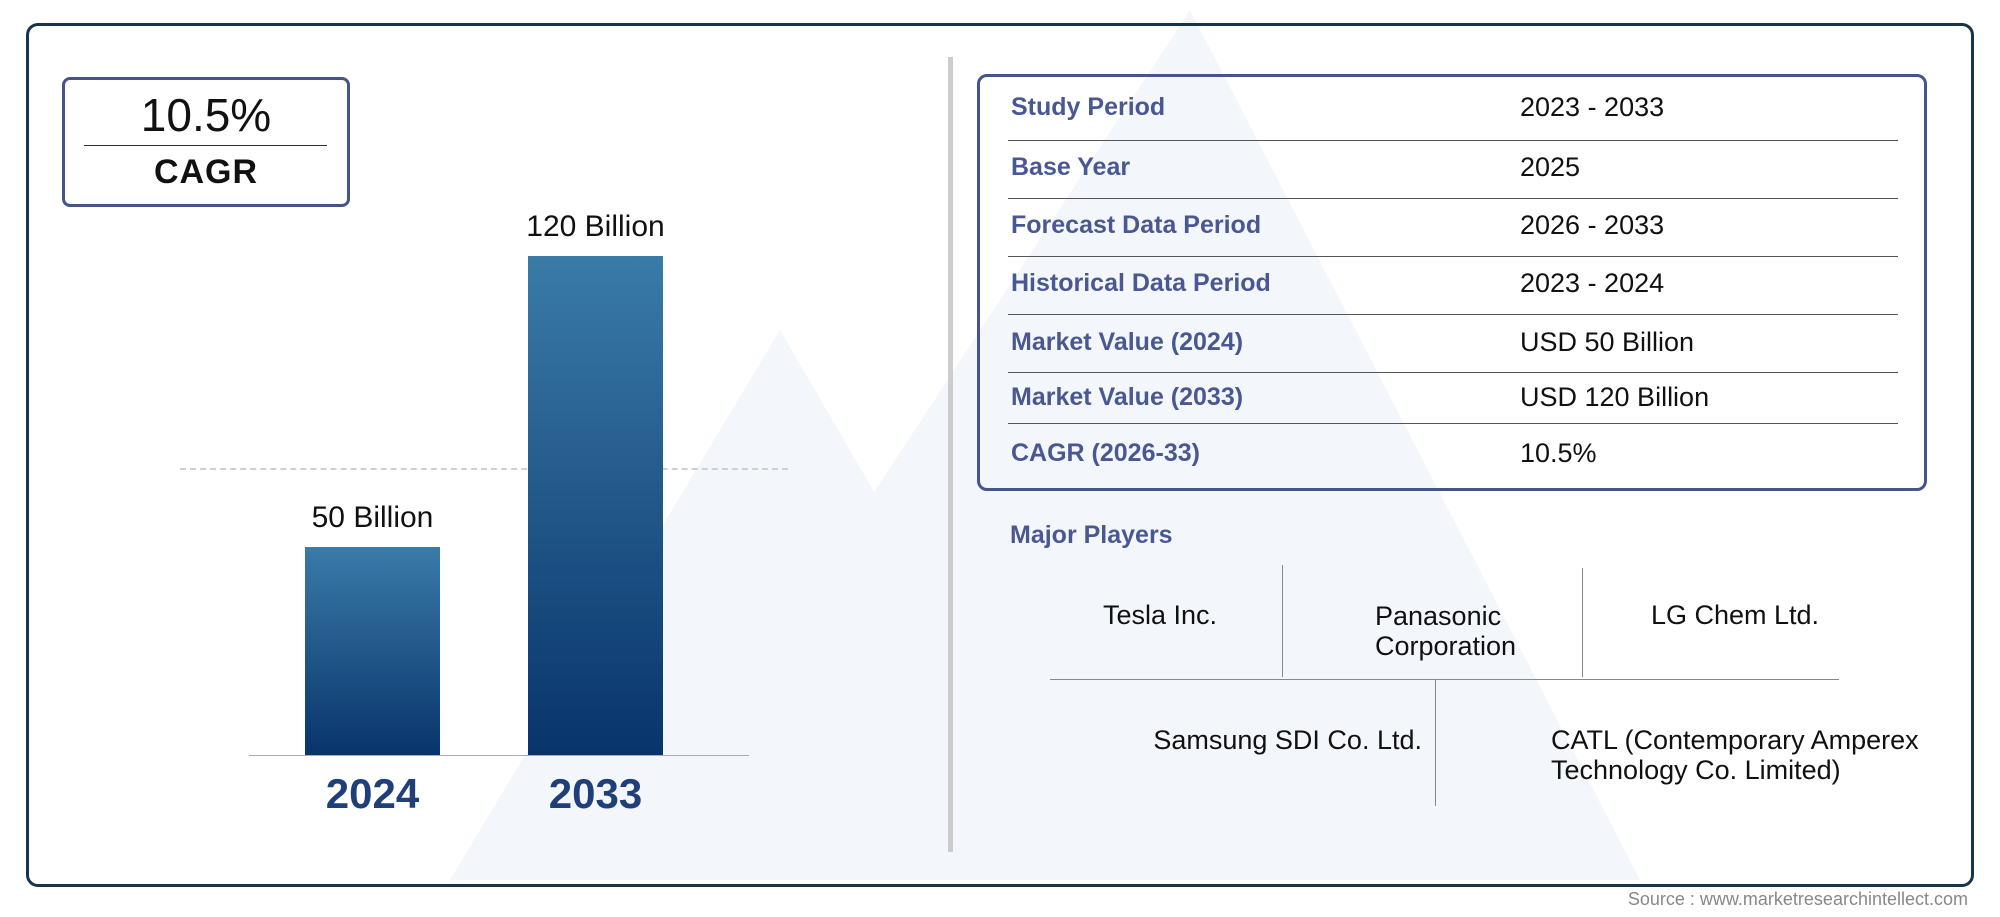  Describe the element at coordinates (950, 454) in the screenshot. I see `vertical-divider` at that location.